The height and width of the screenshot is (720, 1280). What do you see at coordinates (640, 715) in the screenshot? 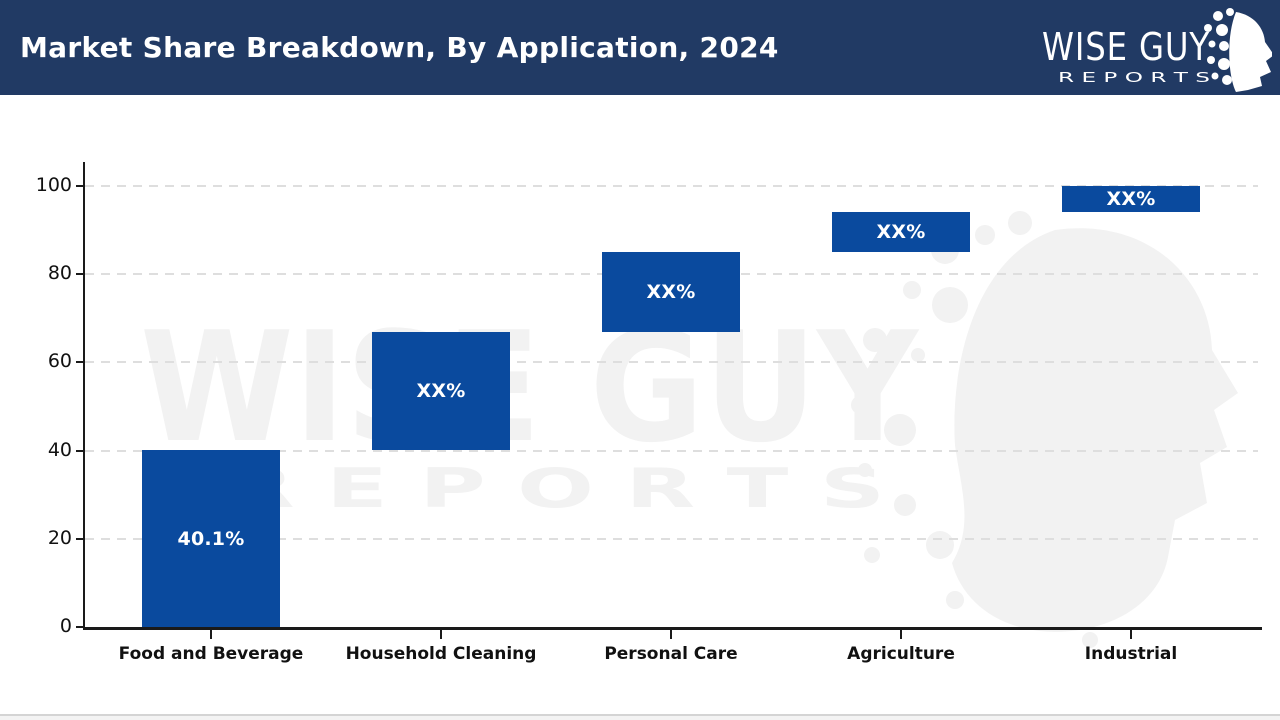
I see `bottom-divider` at bounding box center [640, 715].